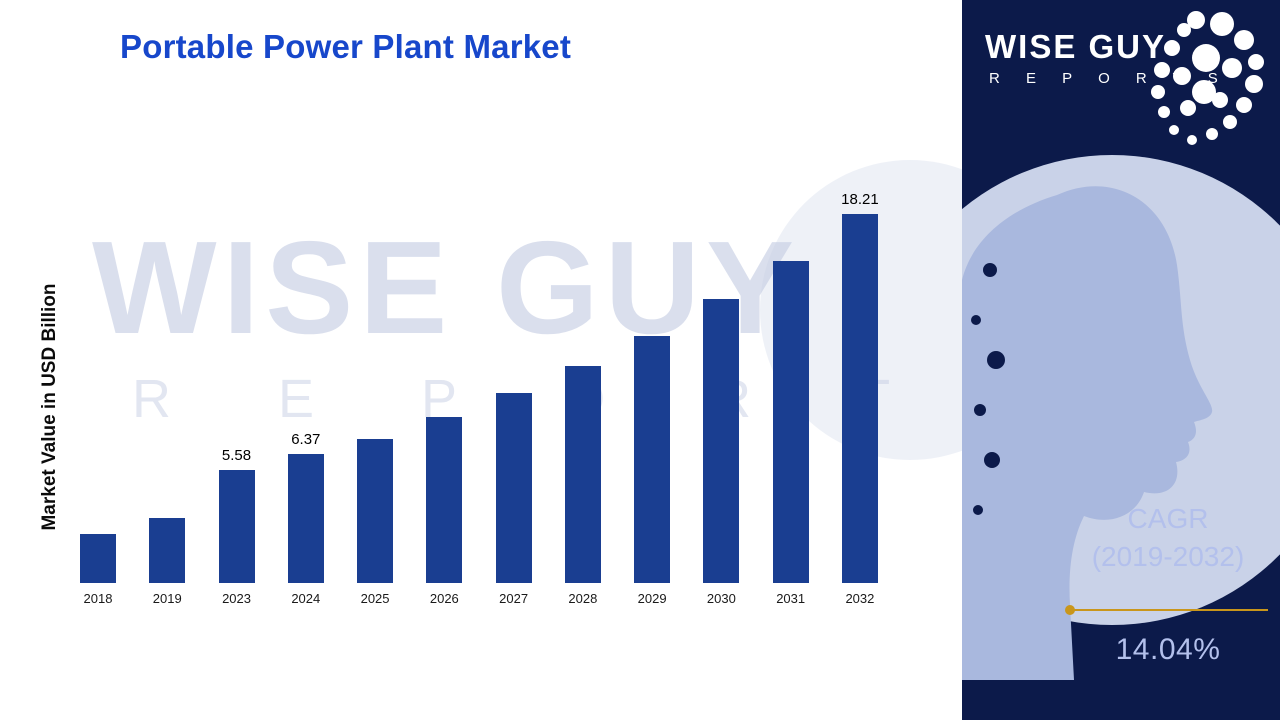 This screenshot has width=1280, height=720. Describe the element at coordinates (237, 391) in the screenshot. I see `bar-column: 5.58 2023` at that location.